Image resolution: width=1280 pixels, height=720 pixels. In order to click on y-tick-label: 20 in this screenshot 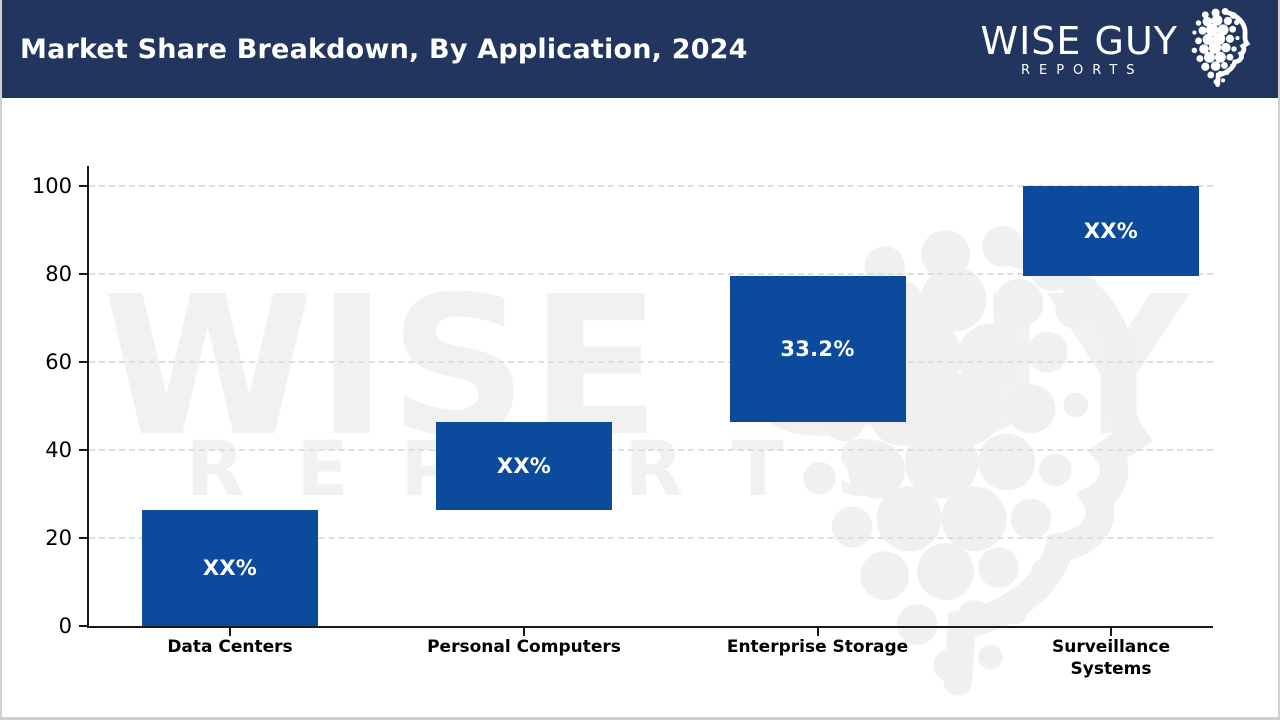, I will do `click(58, 538)`.